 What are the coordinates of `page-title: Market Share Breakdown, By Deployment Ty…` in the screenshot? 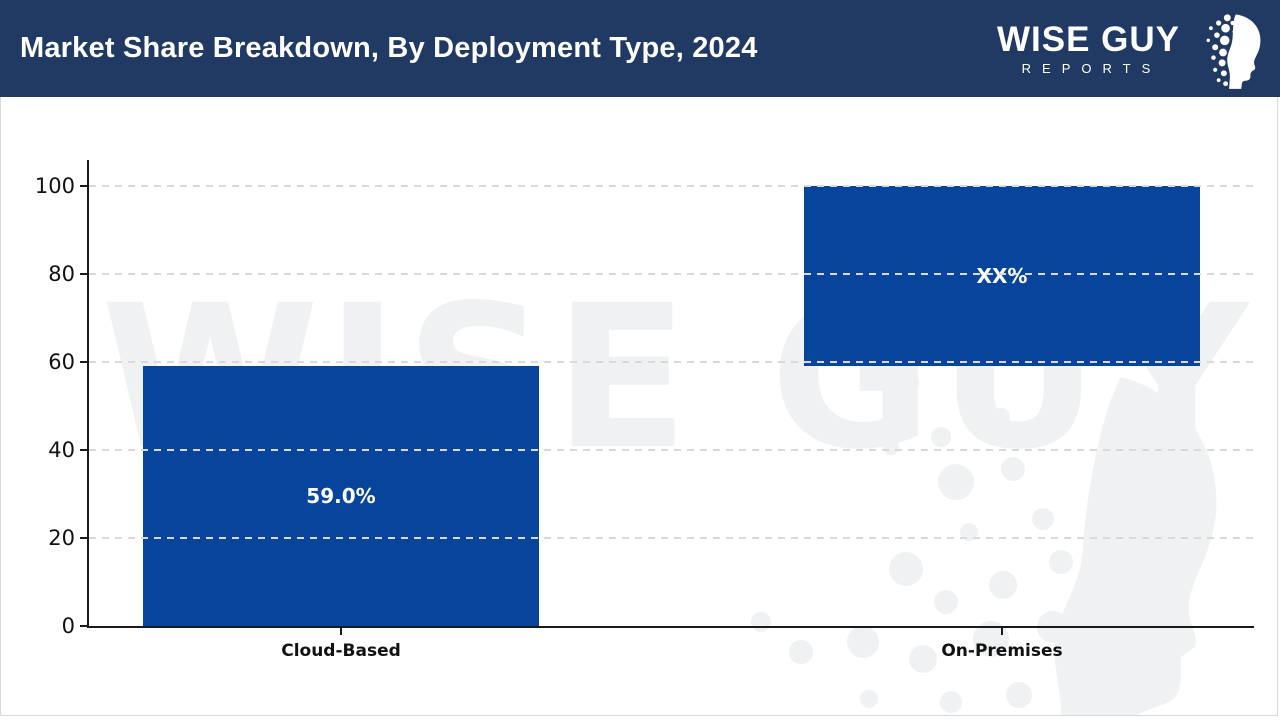 It's located at (389, 48).